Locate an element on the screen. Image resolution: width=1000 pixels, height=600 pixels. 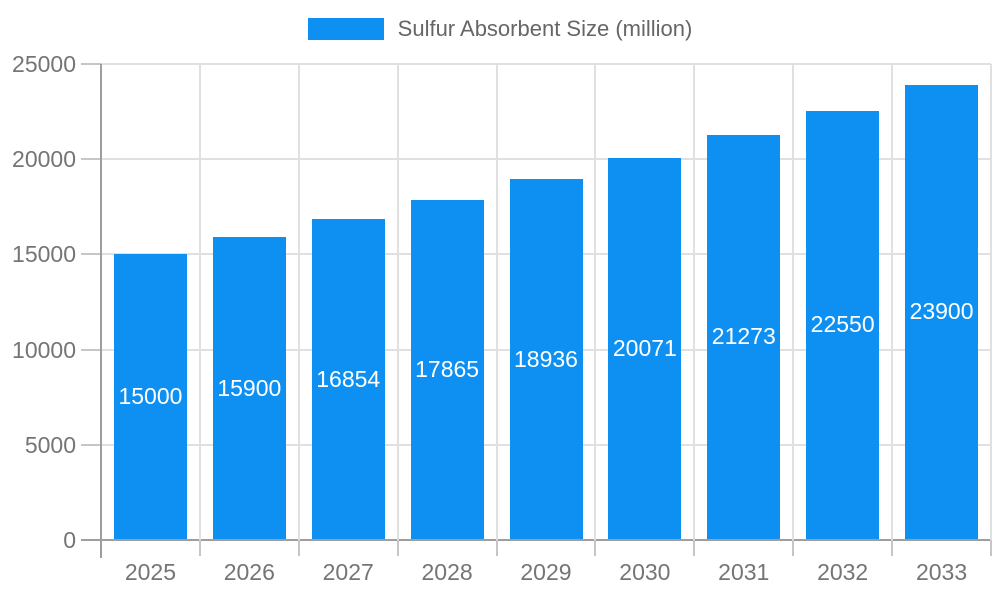
bar: 21273 is located at coordinates (744, 336).